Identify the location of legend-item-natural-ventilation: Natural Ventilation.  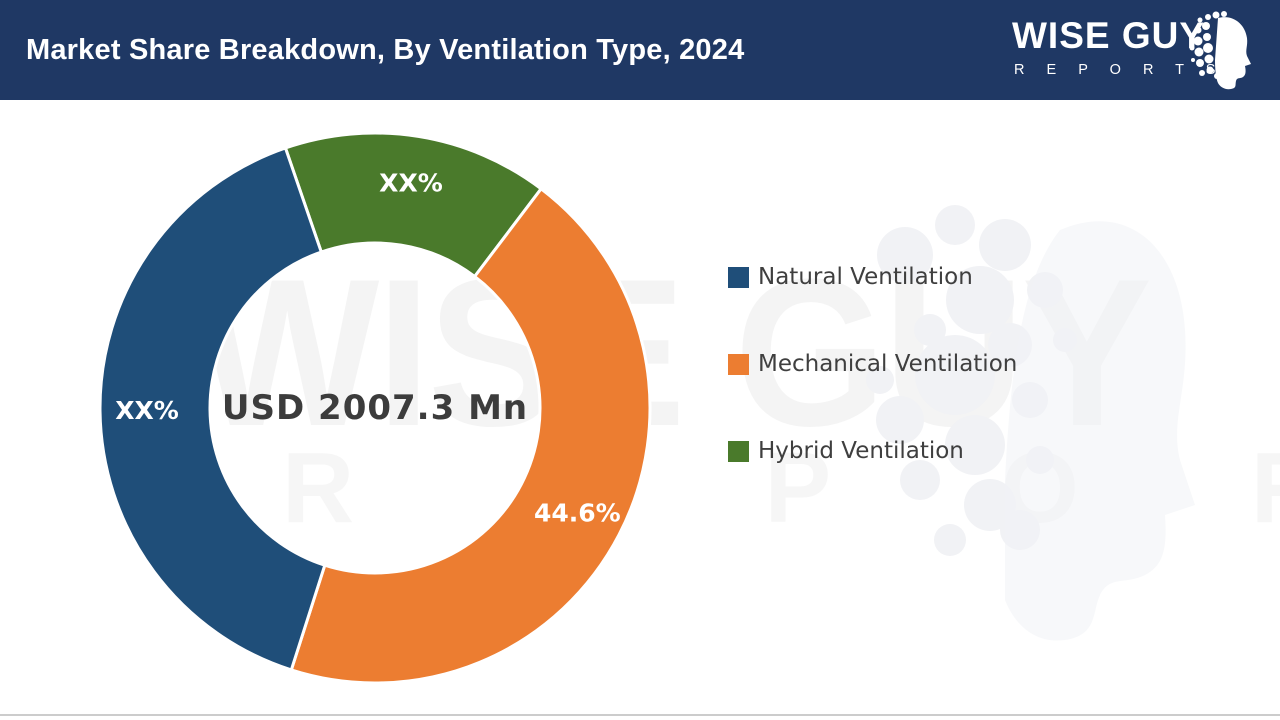
(872, 277).